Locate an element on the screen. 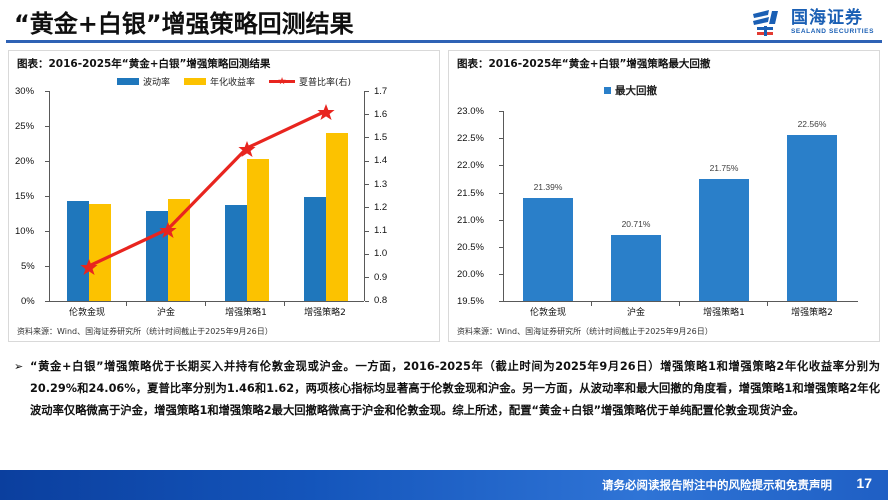  legend-item-volatility: 波动率 is located at coordinates (143, 81).